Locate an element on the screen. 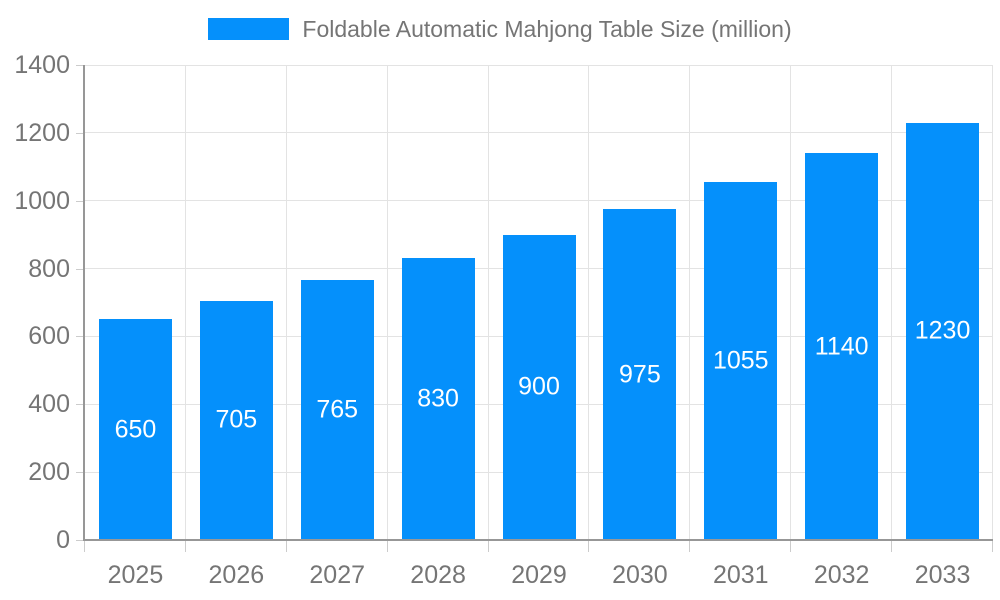 The image size is (1000, 600). x-axis-tick-label: 2028 is located at coordinates (438, 575).